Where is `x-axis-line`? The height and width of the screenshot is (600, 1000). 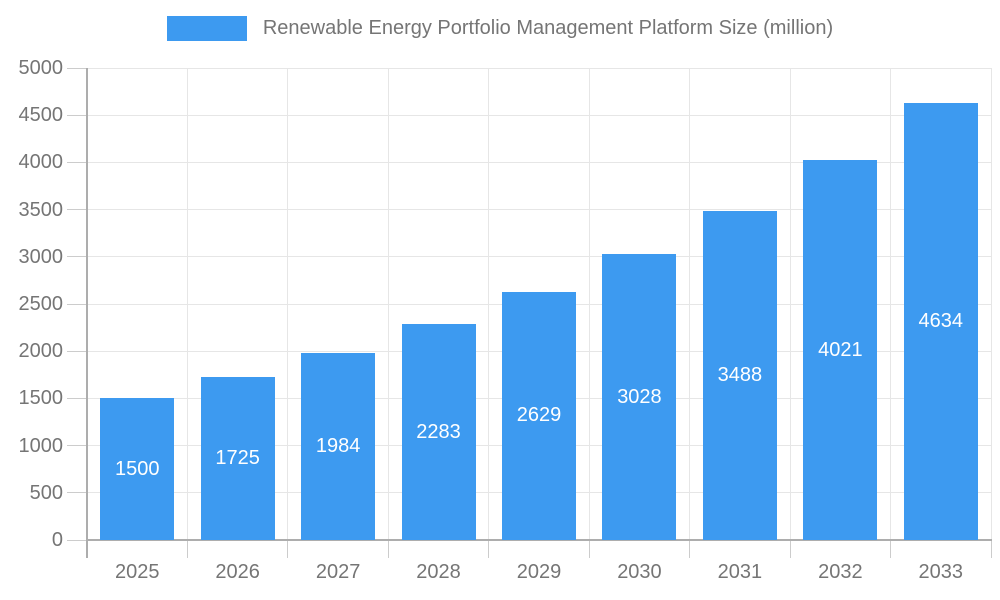
x-axis-line is located at coordinates (539, 540).